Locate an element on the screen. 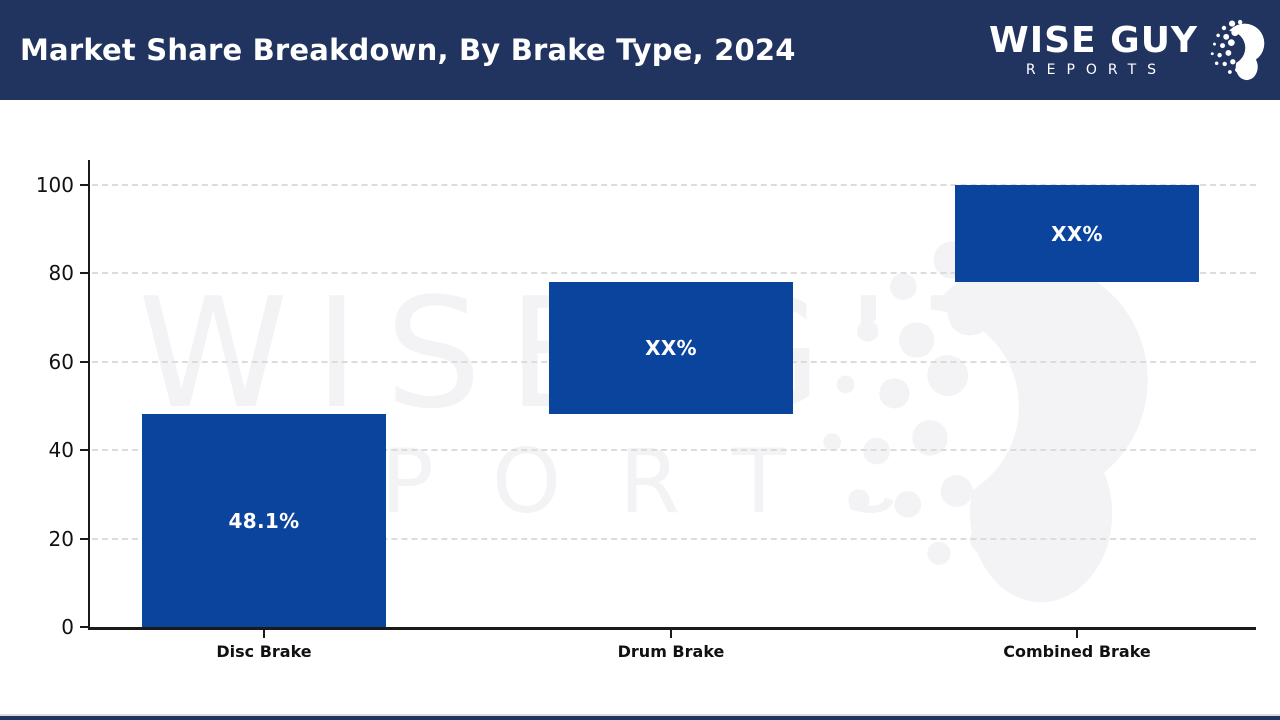 This screenshot has width=1280, height=720. y-tick-label: 40 is located at coordinates (61, 450).